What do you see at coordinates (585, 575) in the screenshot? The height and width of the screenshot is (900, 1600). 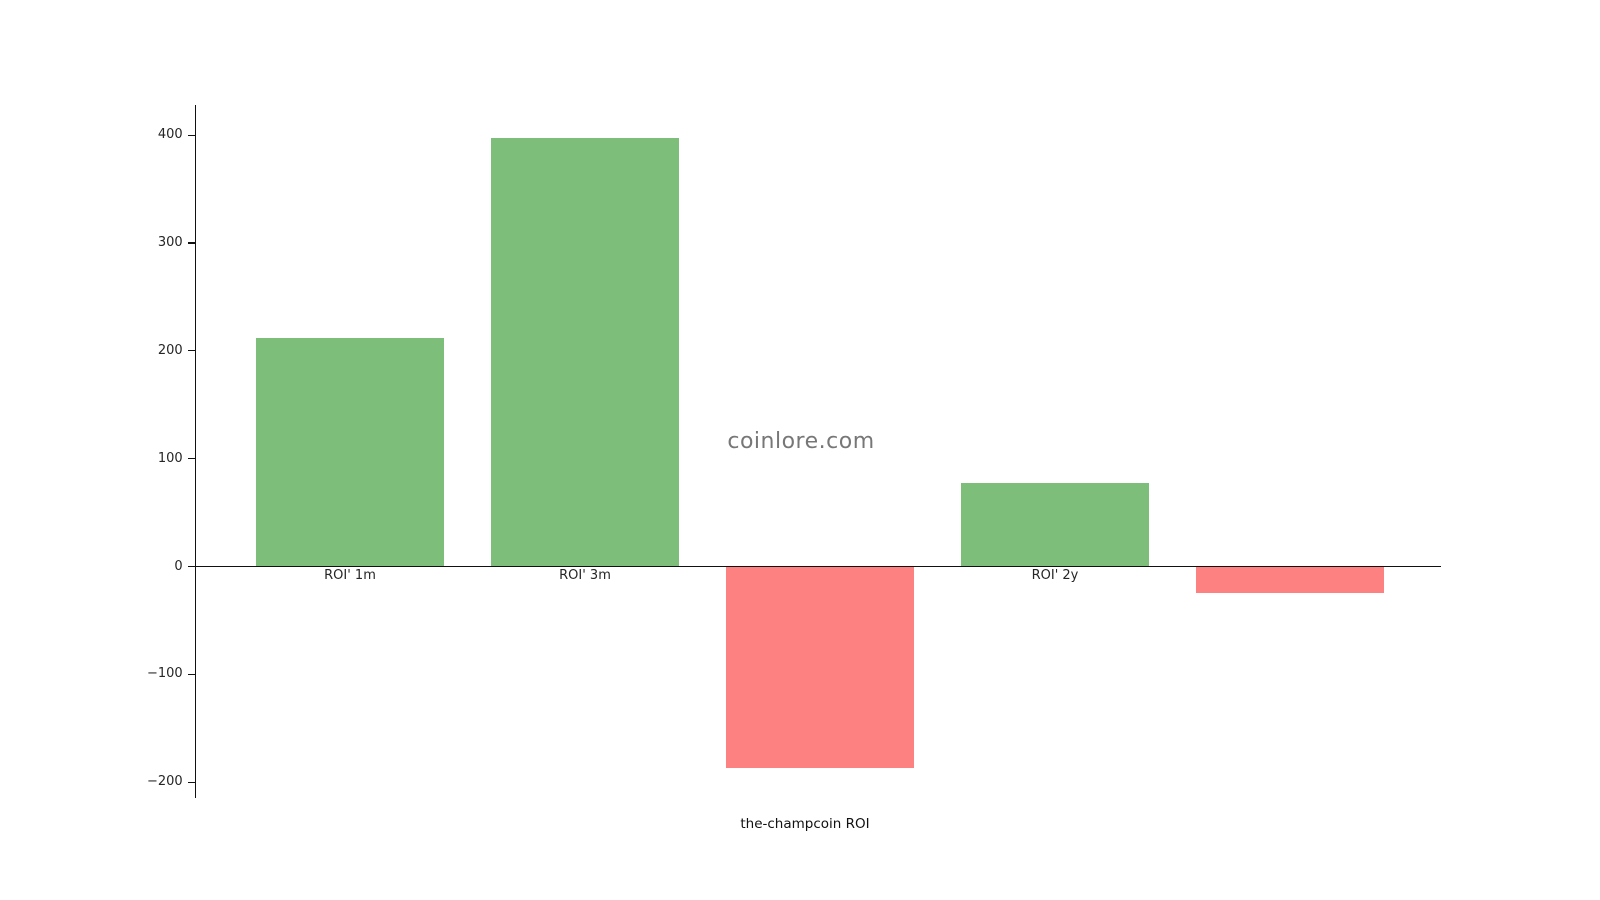 I see `x-category-label: ROI' 3m` at bounding box center [585, 575].